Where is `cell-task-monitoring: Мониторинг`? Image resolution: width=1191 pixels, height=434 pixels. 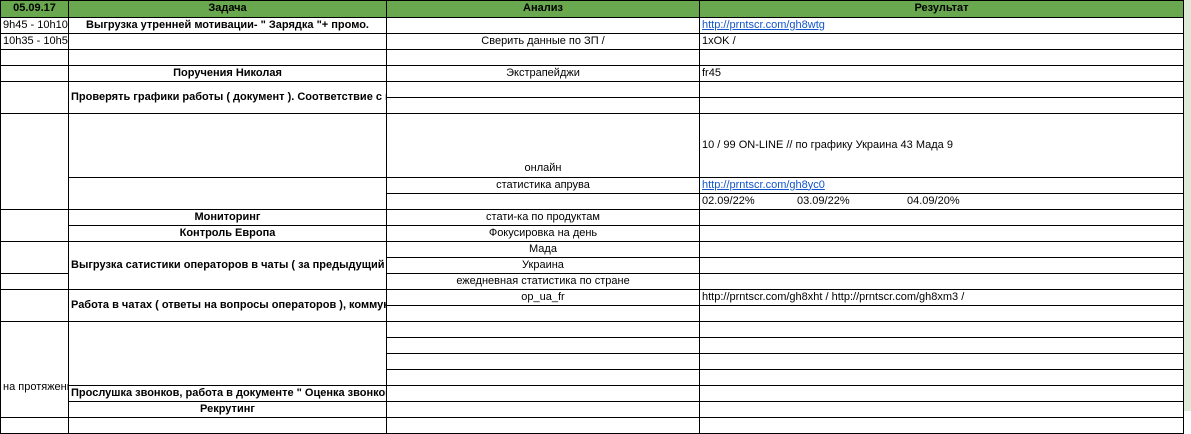
cell-task-monitoring: Мониторинг is located at coordinates (227, 217).